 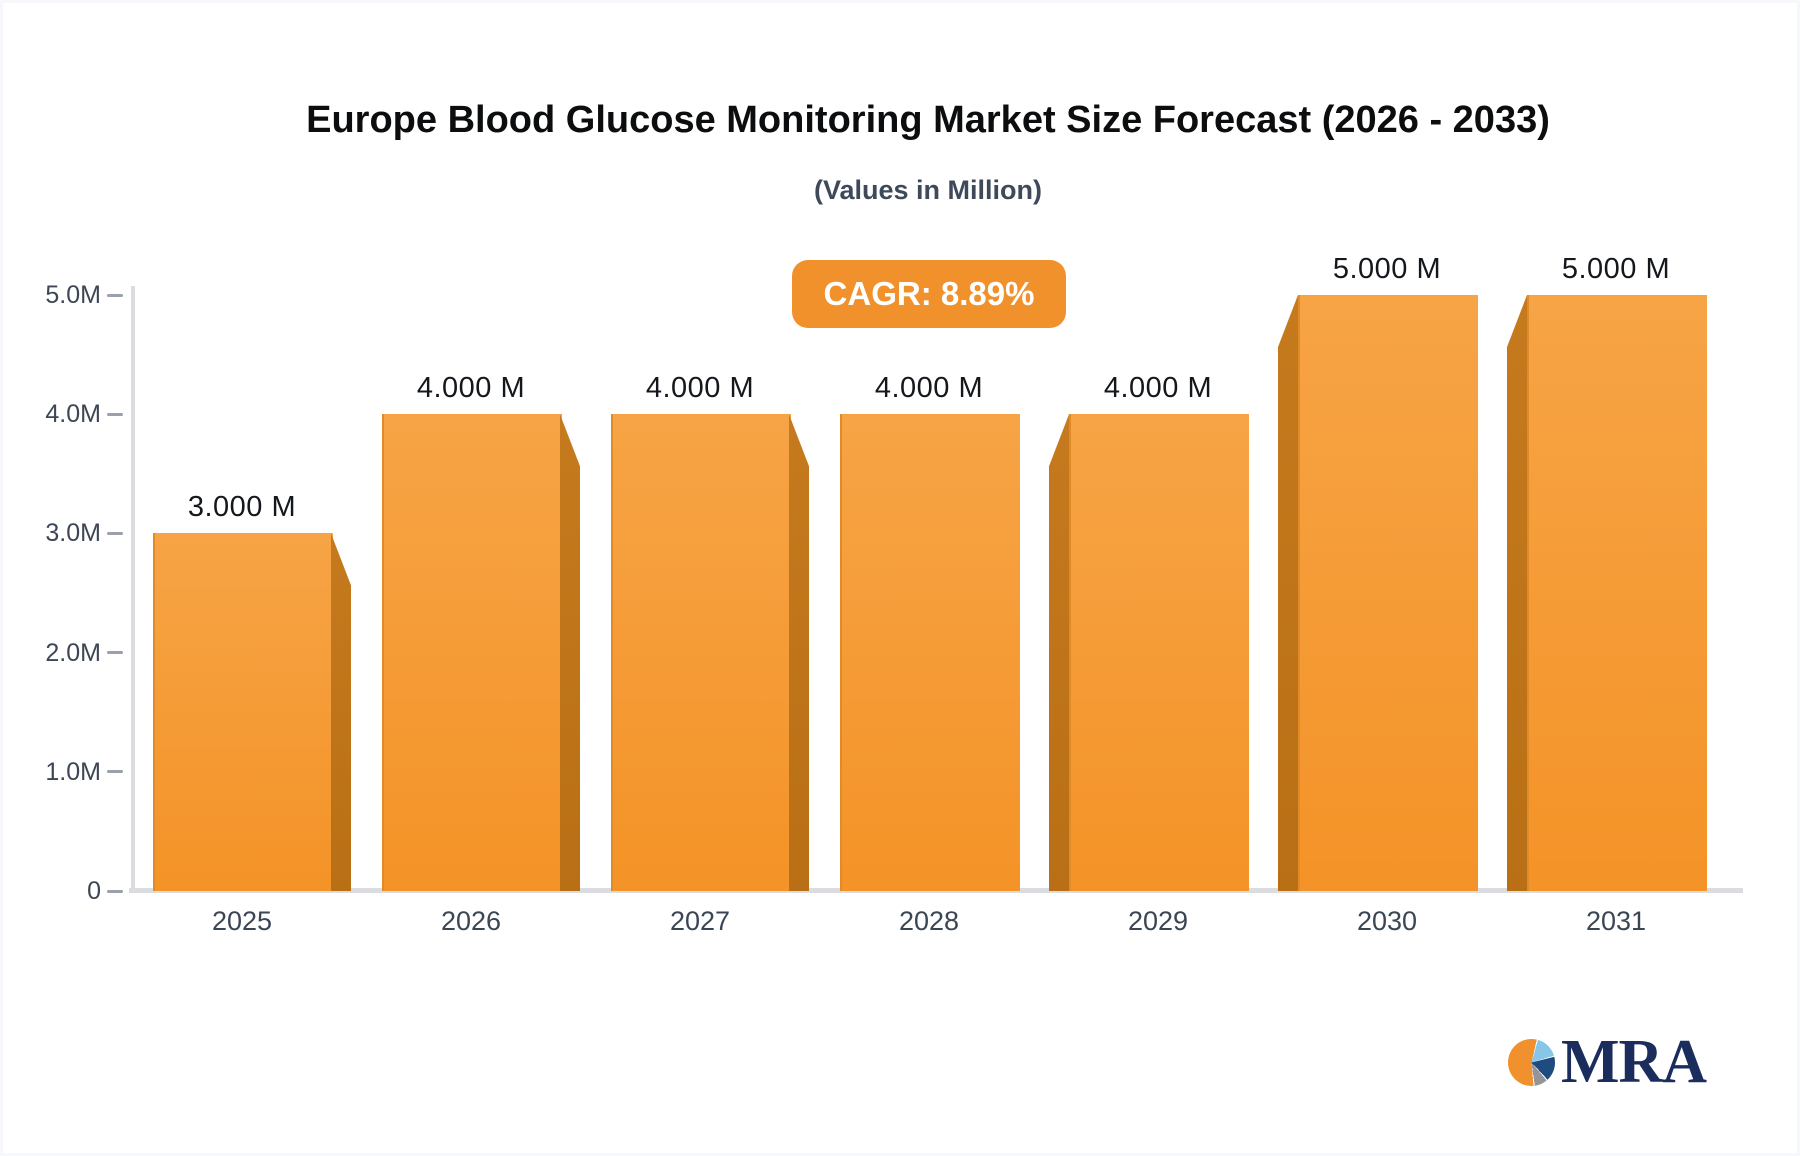 I want to click on bar-2031, so click(x=1617, y=593).